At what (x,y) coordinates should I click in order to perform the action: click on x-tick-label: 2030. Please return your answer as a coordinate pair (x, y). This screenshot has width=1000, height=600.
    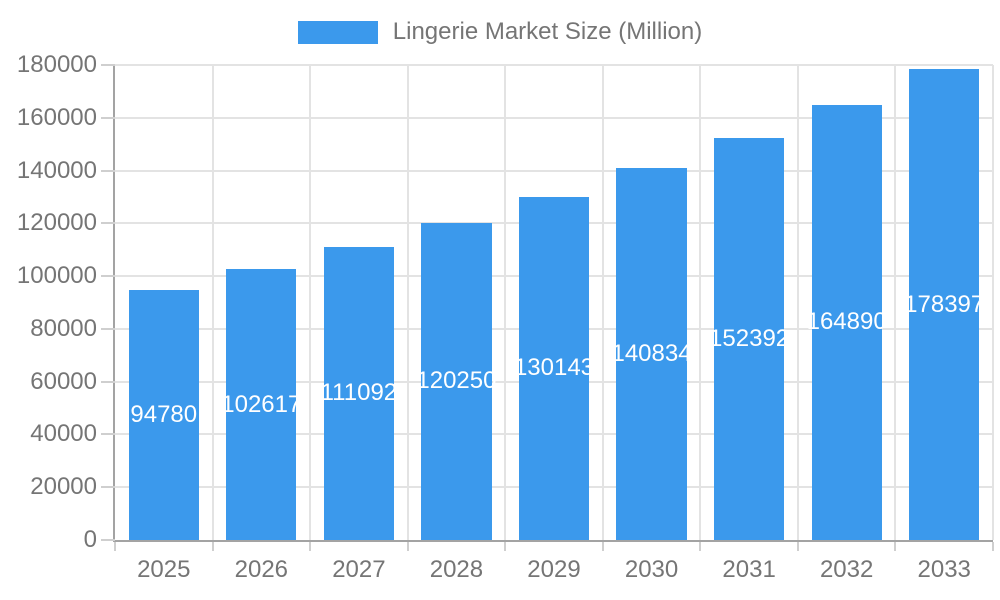
    Looking at the image, I should click on (651, 569).